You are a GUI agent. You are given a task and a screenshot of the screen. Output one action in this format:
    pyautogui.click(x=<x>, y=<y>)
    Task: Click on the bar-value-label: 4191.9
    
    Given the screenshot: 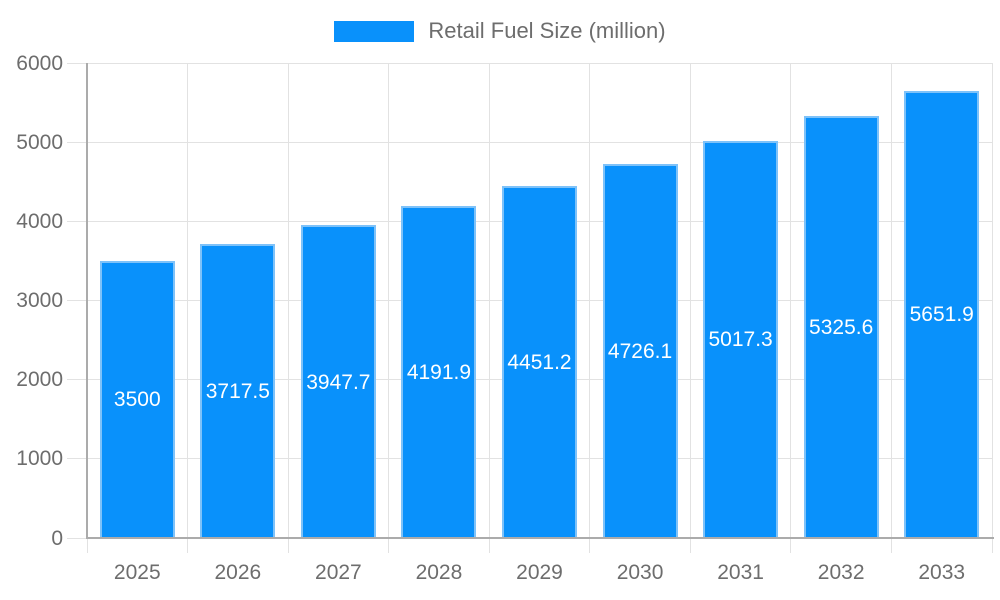 What is the action you would take?
    pyautogui.click(x=439, y=373)
    